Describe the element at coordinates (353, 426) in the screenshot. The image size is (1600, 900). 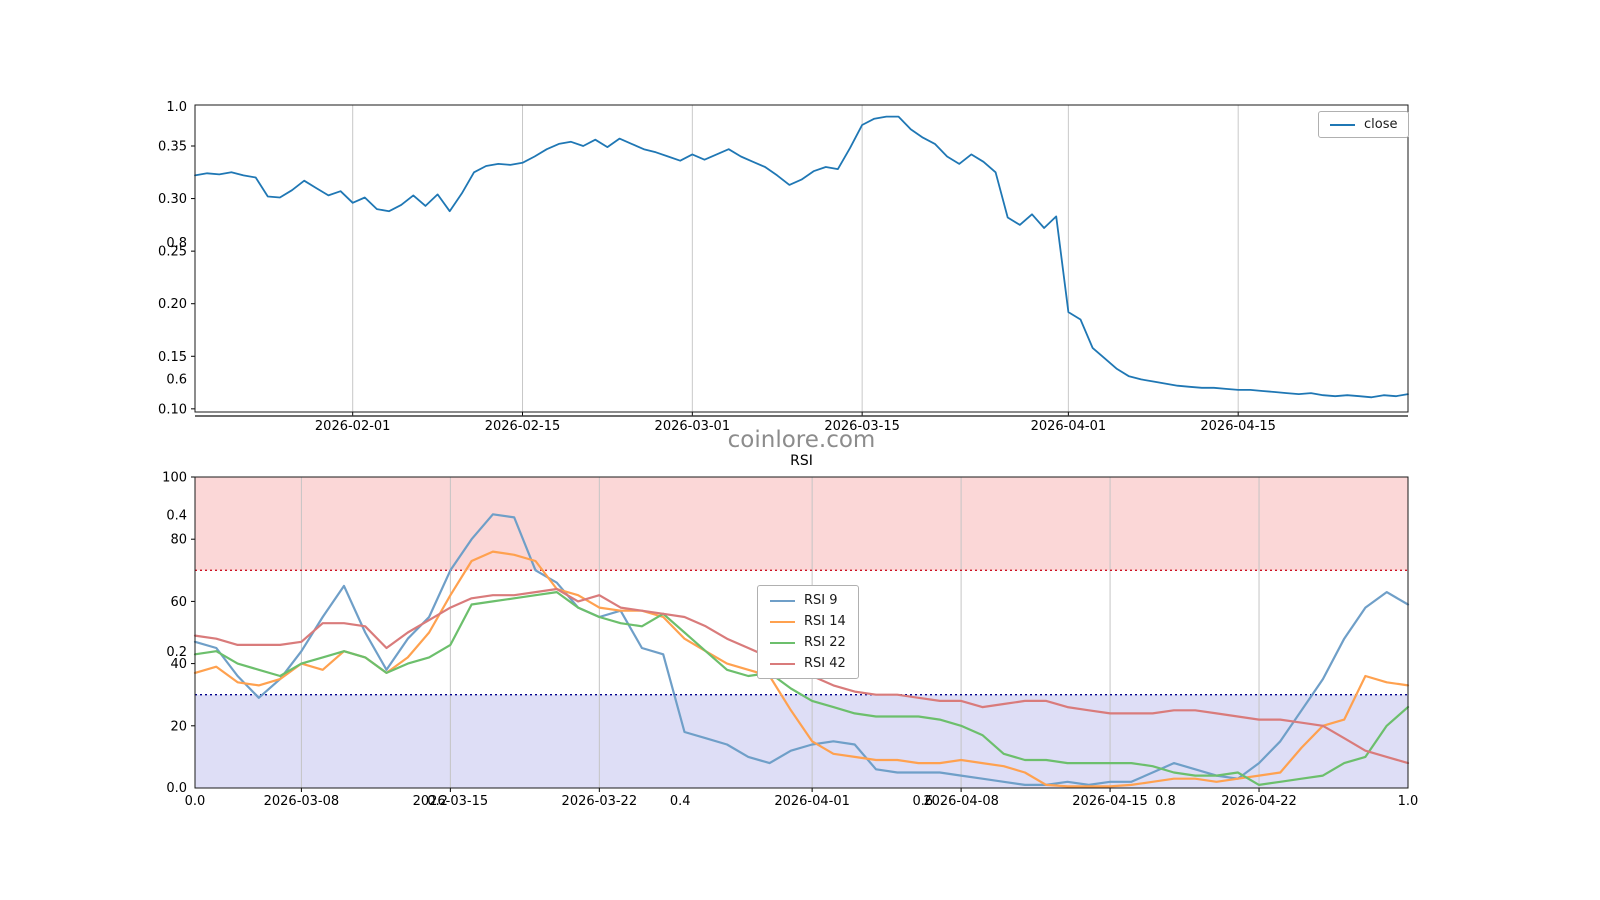
I see `svg-text: 2026-02-01` at that location.